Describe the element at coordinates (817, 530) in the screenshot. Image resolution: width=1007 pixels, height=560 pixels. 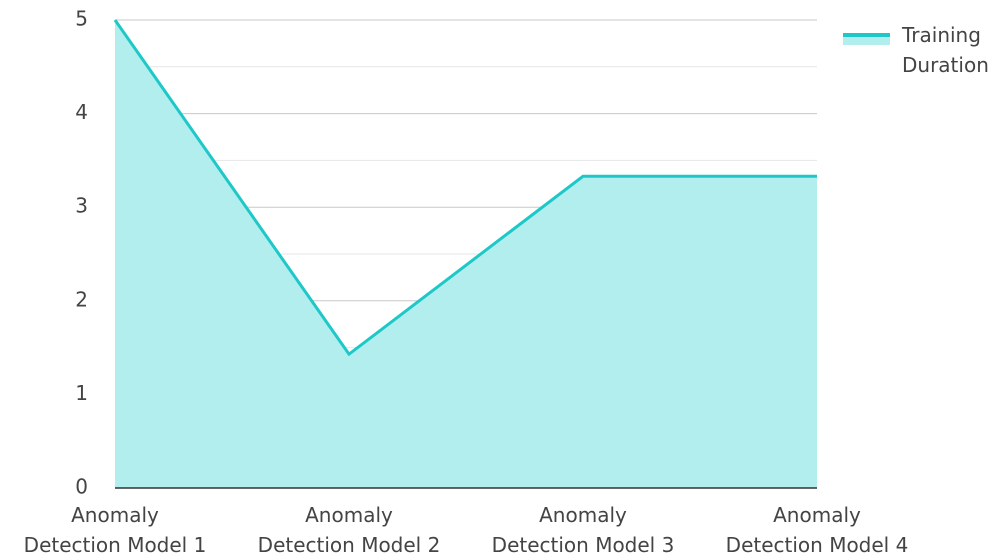
I see `x-tick-label: Anomaly Detection Model 4` at that location.